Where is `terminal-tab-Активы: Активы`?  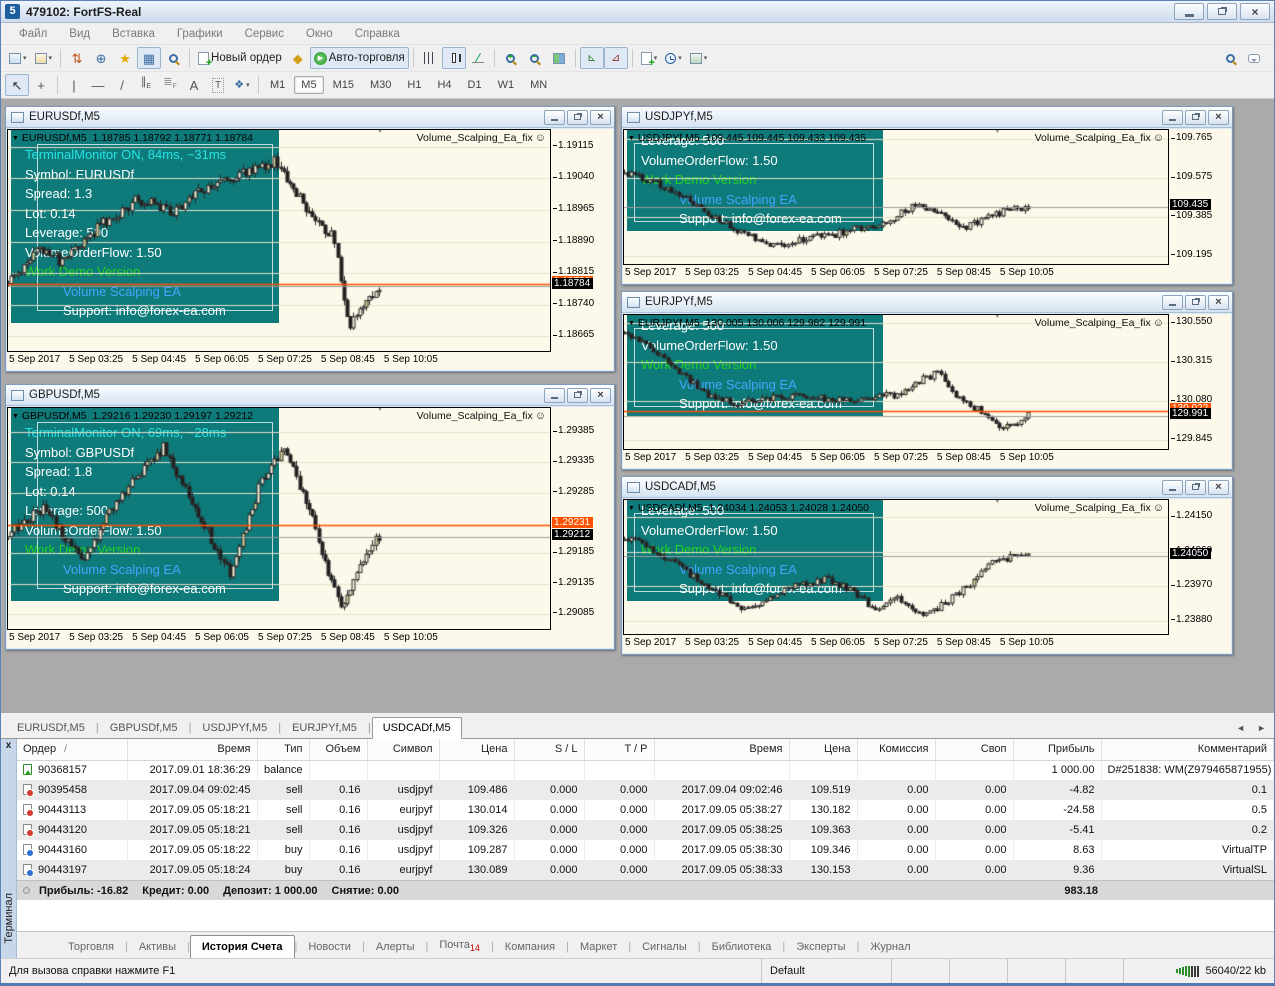 terminal-tab-Активы: Активы is located at coordinates (157, 947).